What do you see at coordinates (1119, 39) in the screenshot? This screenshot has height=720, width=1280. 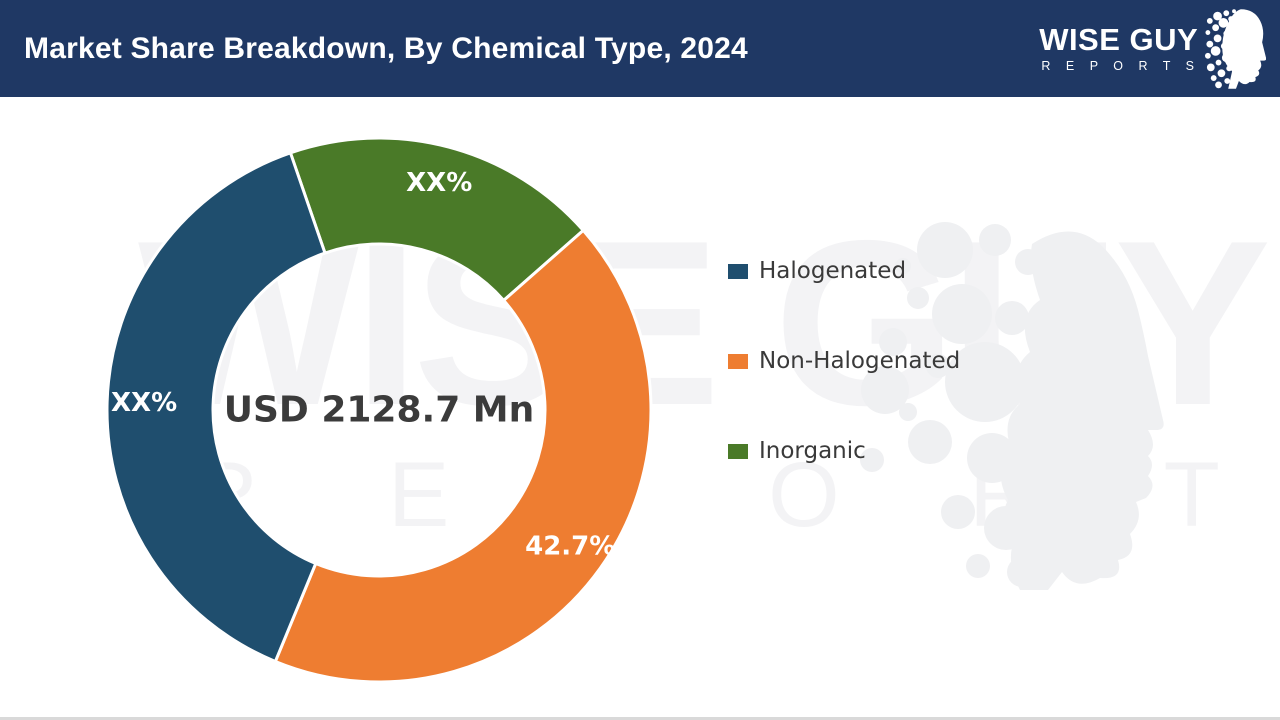 I see `logo-wordmark: WISE GUY` at bounding box center [1119, 39].